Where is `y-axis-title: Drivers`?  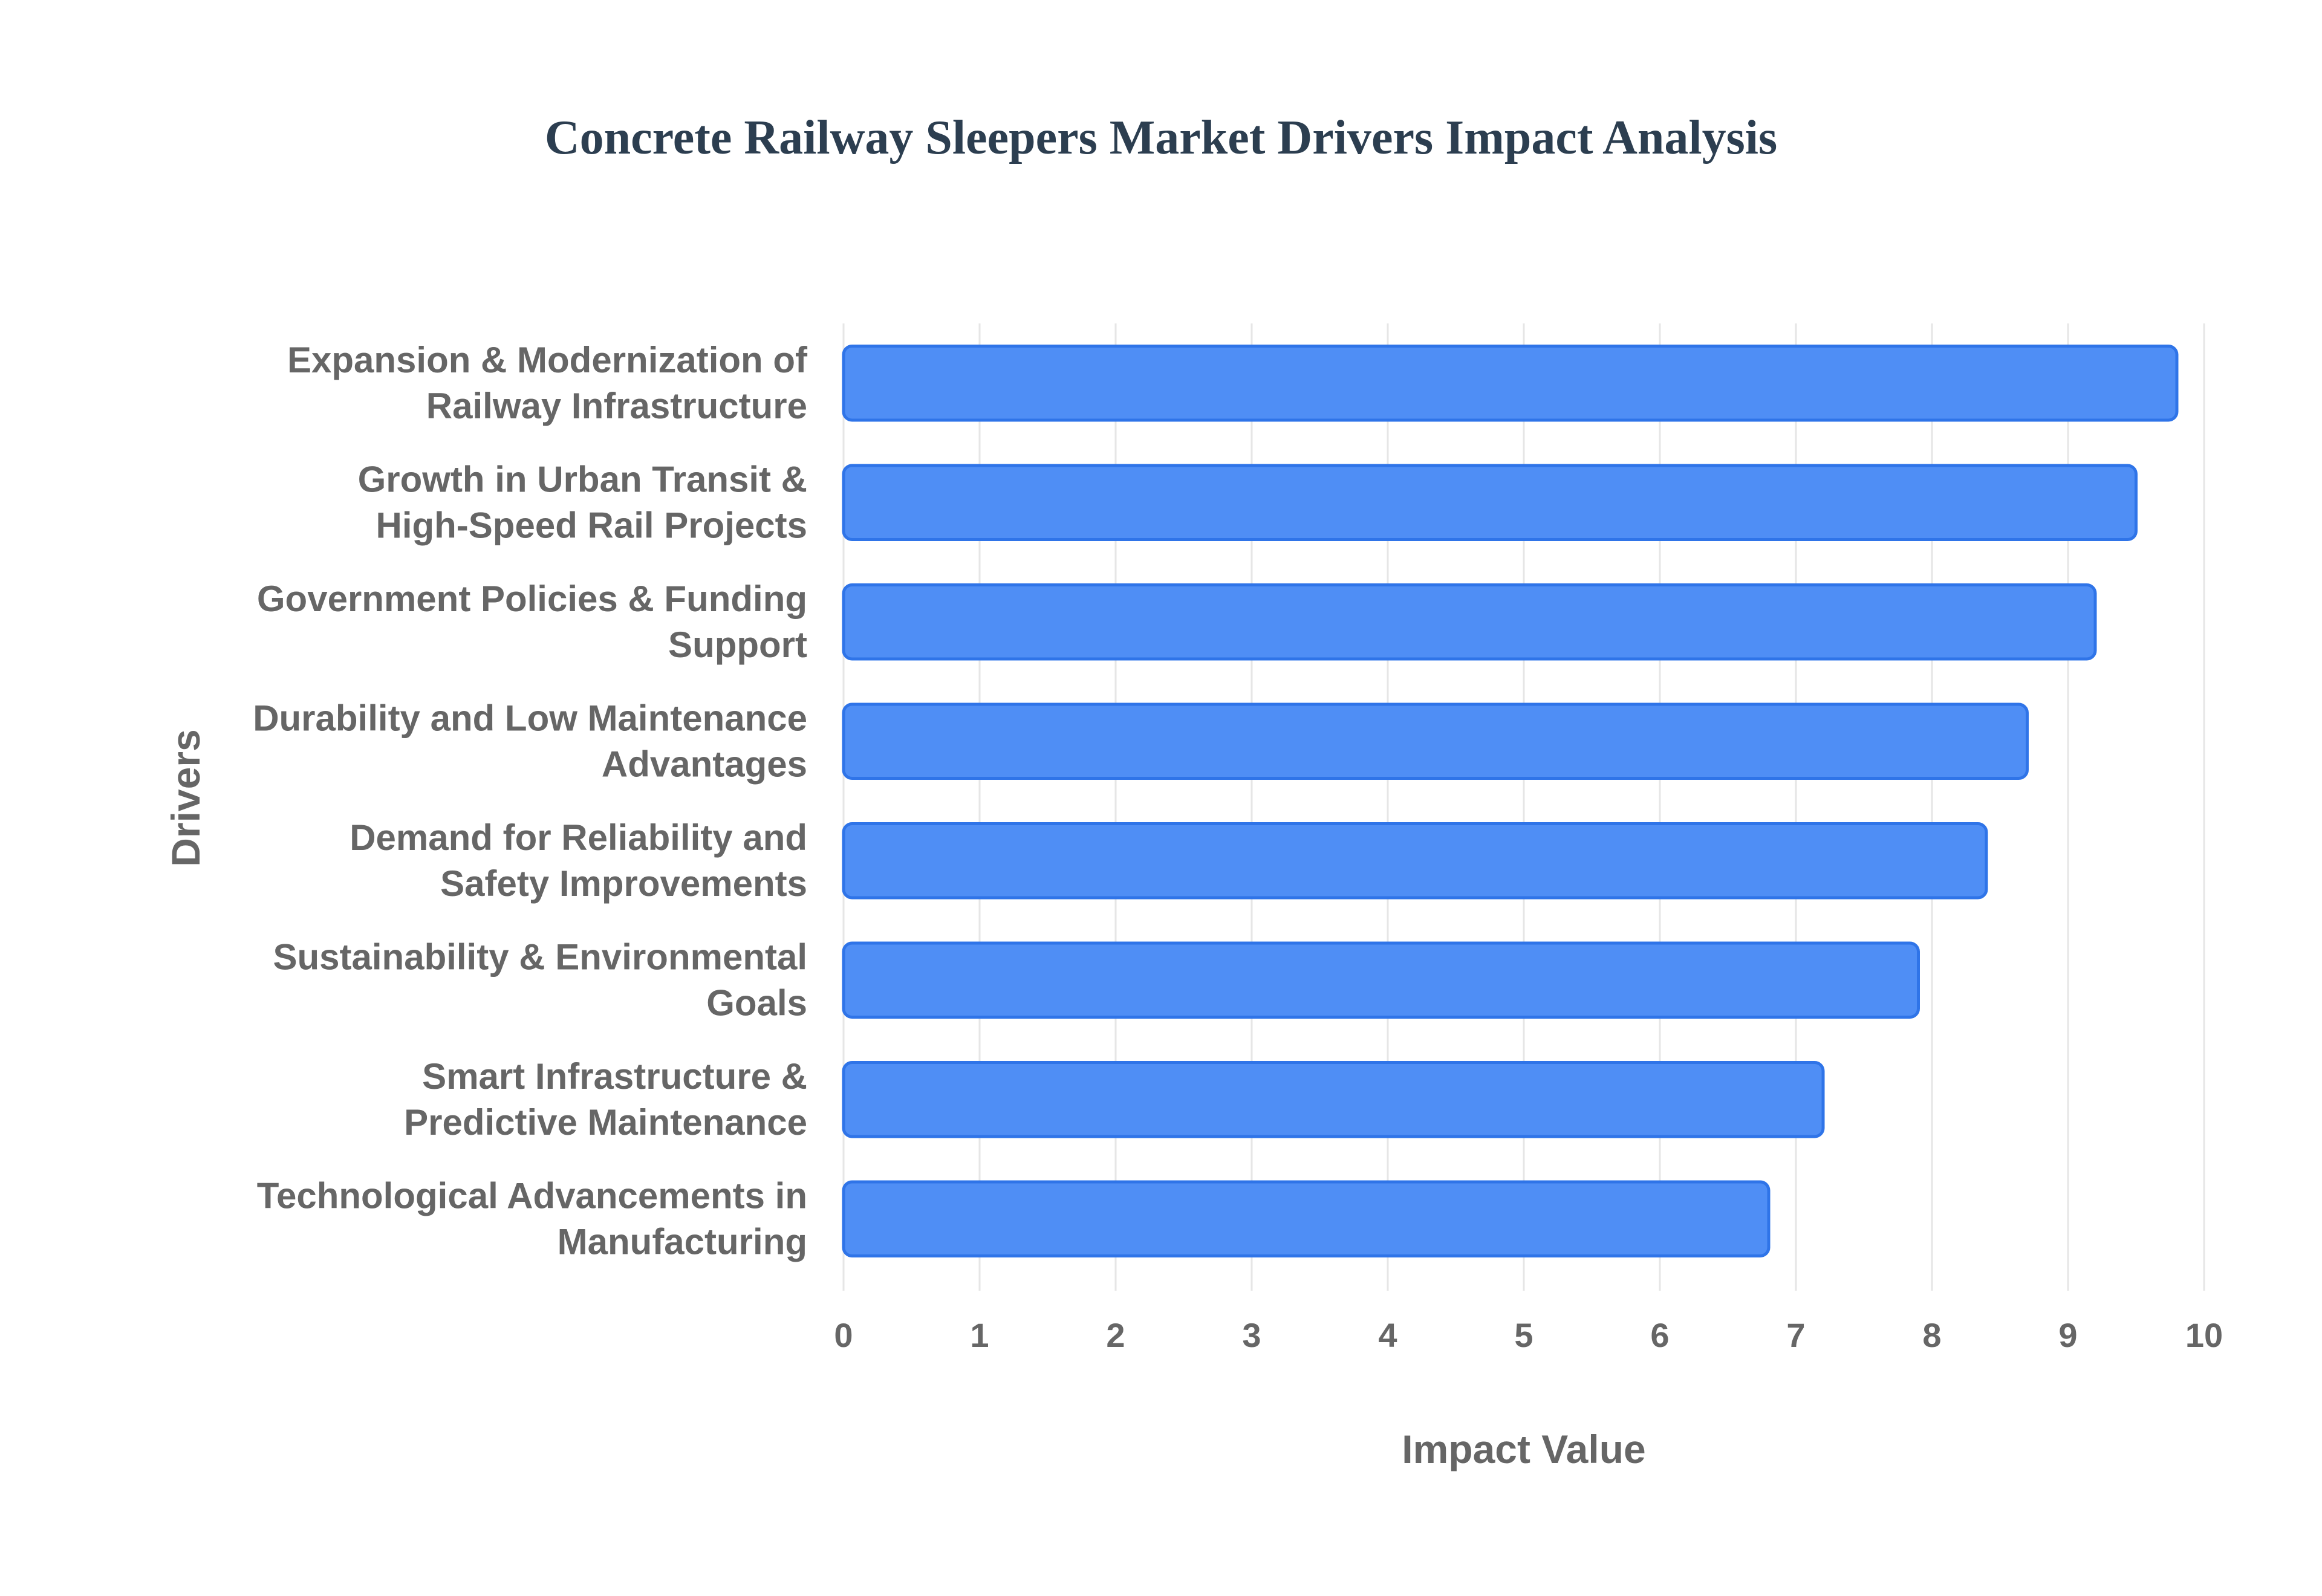
y-axis-title: Drivers is located at coordinates (185, 798).